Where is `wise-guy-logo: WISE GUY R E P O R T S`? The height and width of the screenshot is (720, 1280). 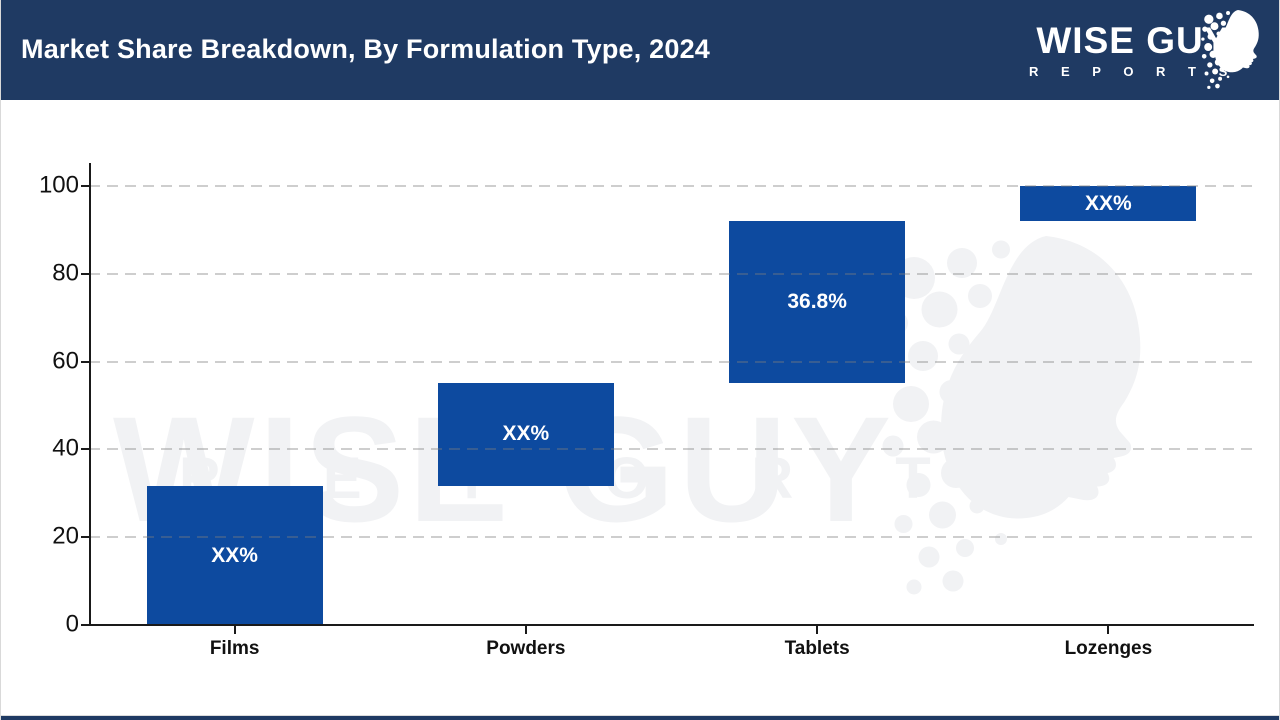
wise-guy-logo: WISE GUY R E P O R T S is located at coordinates (1145, 51).